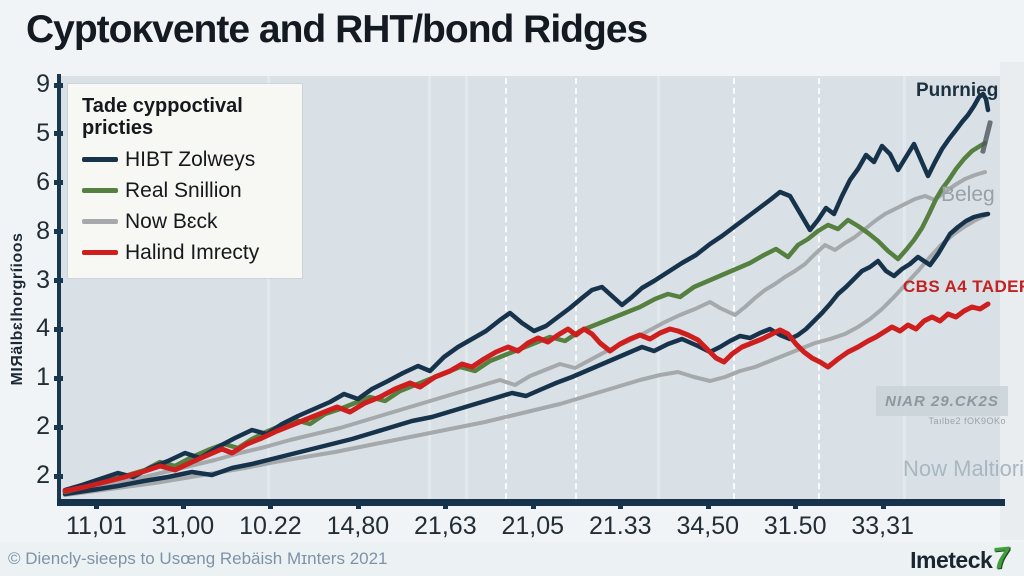 Image resolution: width=1024 pixels, height=576 pixels. I want to click on y-axis-spine, so click(59, 288).